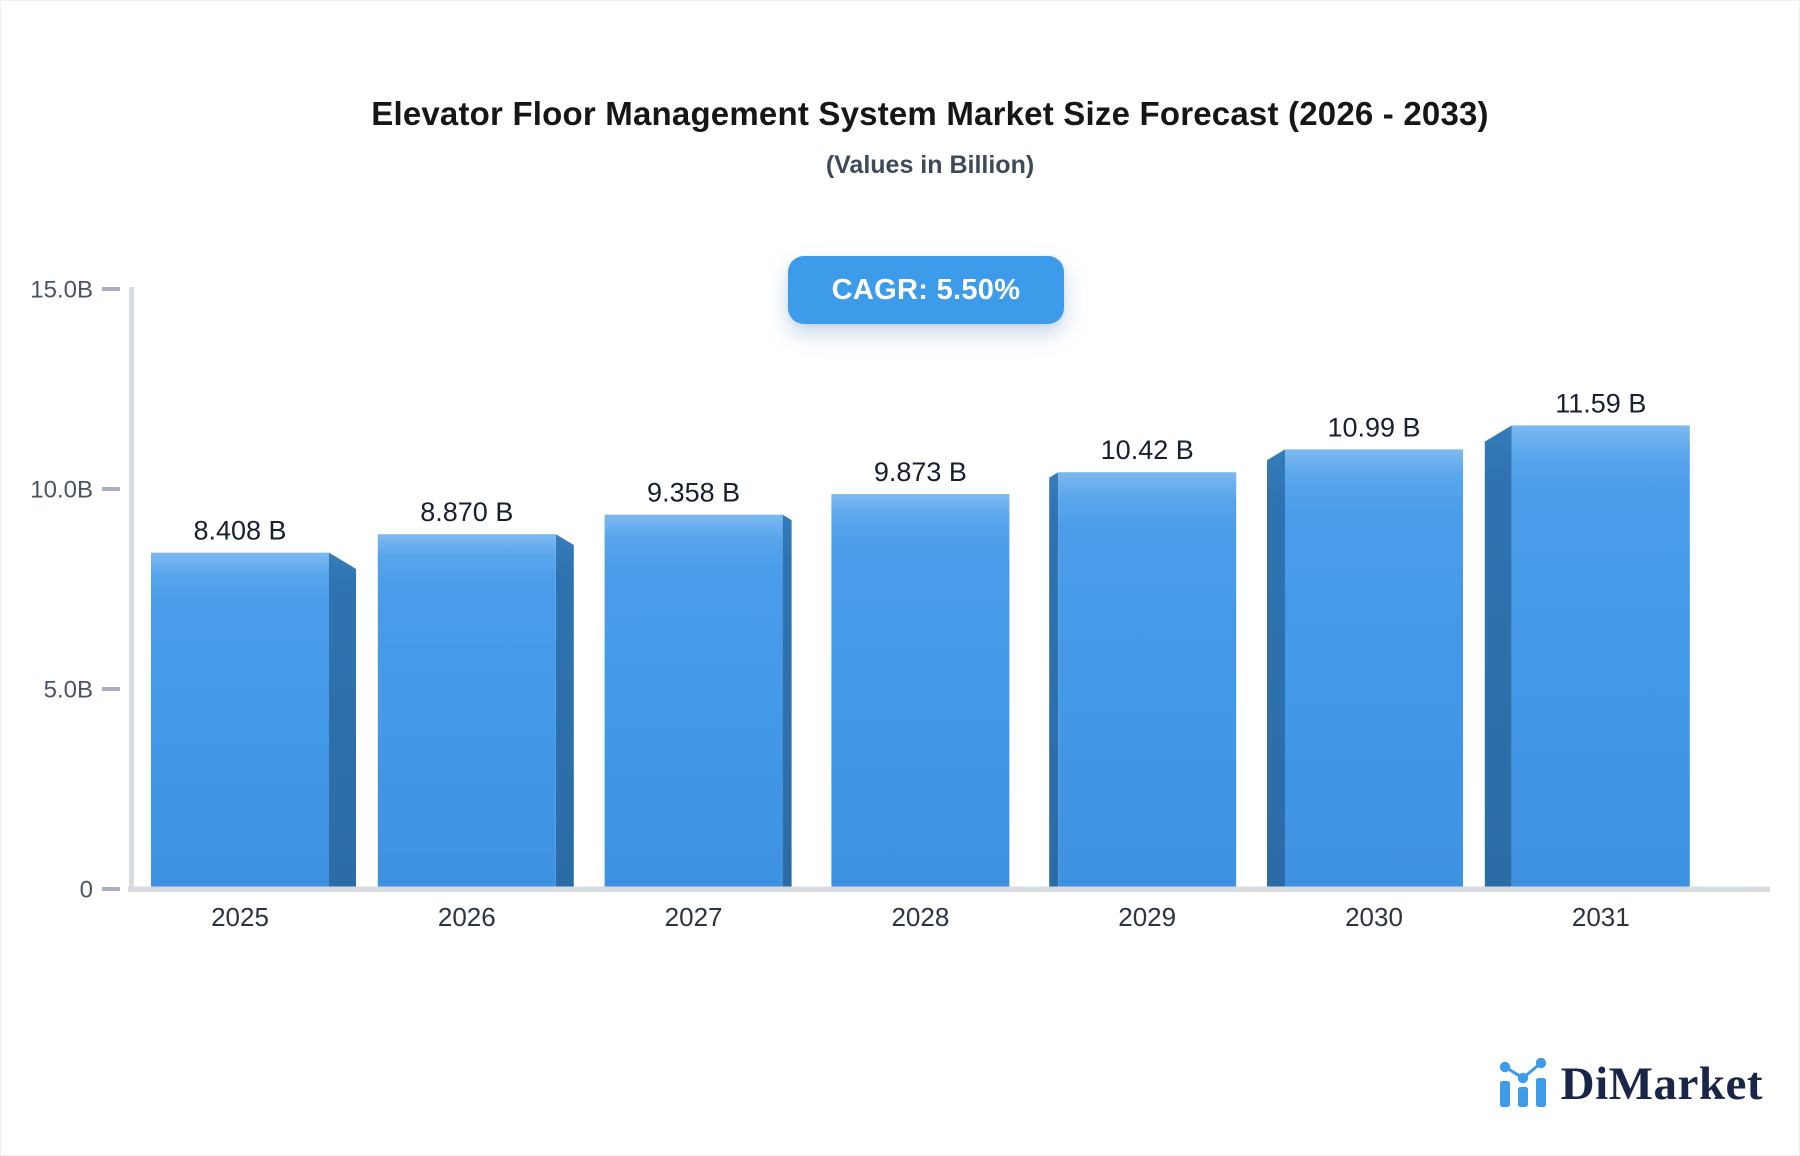 This screenshot has width=1800, height=1156. I want to click on brand-logo-text: DiMarket, so click(1661, 1084).